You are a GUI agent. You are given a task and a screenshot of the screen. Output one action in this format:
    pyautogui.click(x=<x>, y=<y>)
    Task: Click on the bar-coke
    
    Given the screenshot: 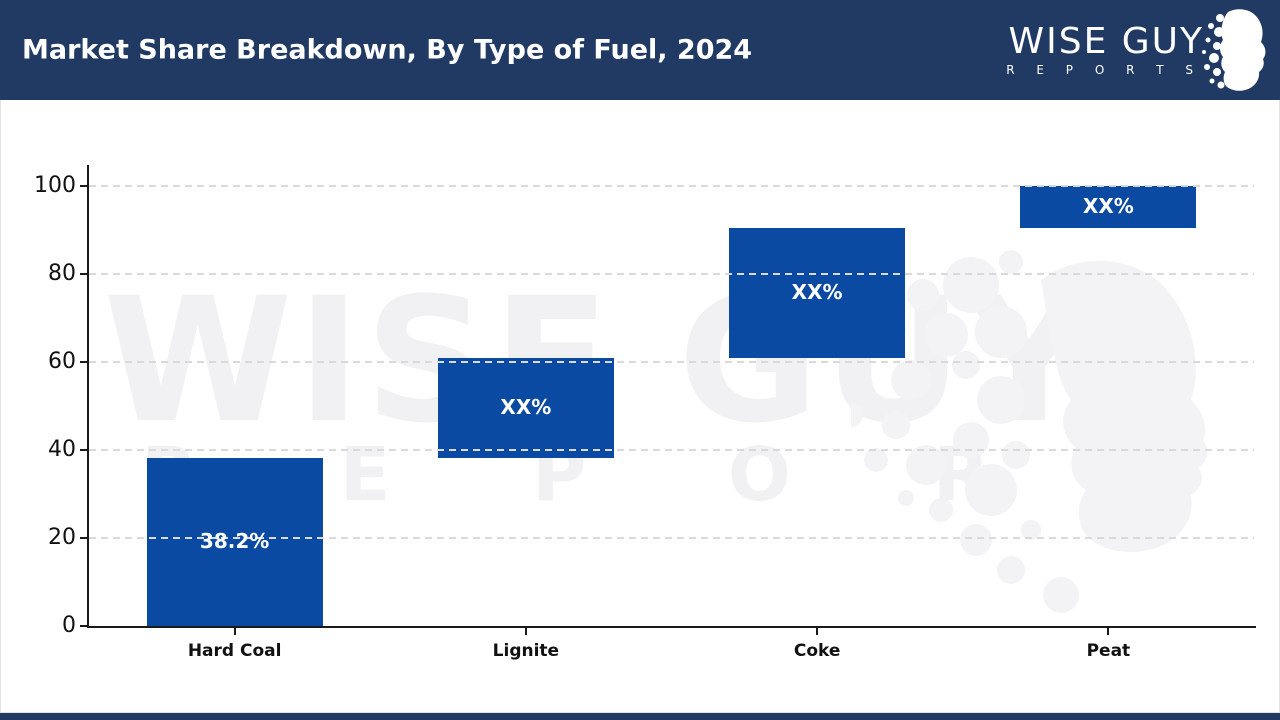 What is the action you would take?
    pyautogui.click(x=817, y=292)
    